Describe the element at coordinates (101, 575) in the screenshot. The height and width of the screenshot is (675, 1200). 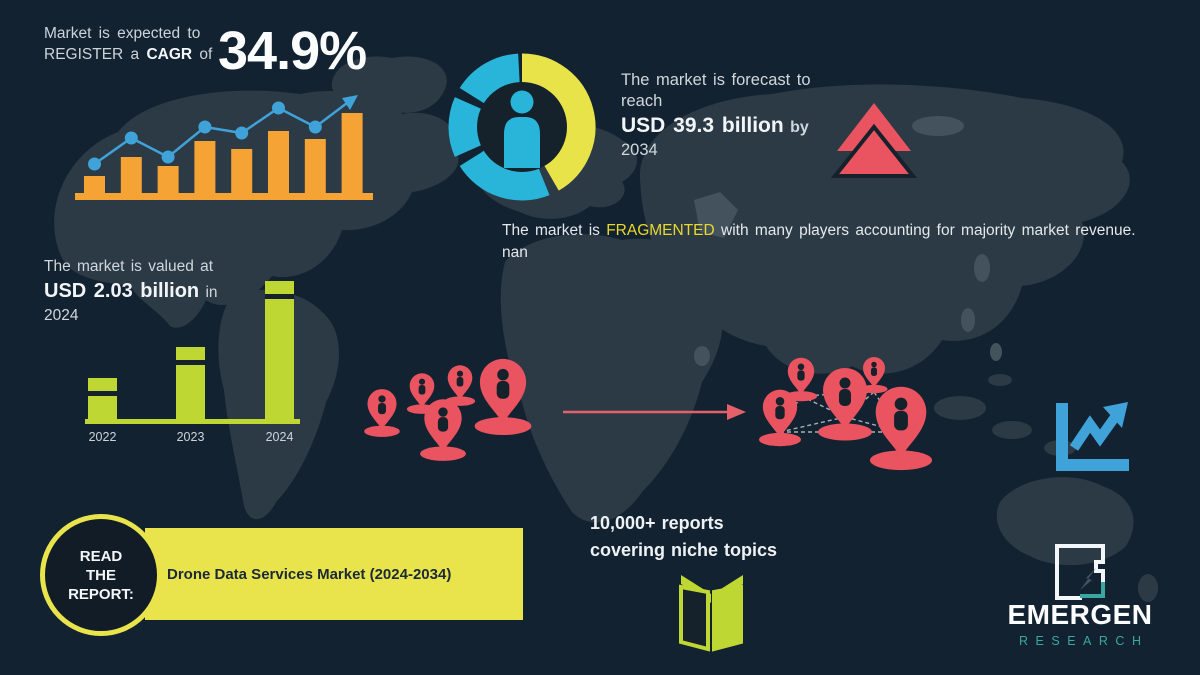
I see `read-the-report-badge: READ THE REPORT:` at that location.